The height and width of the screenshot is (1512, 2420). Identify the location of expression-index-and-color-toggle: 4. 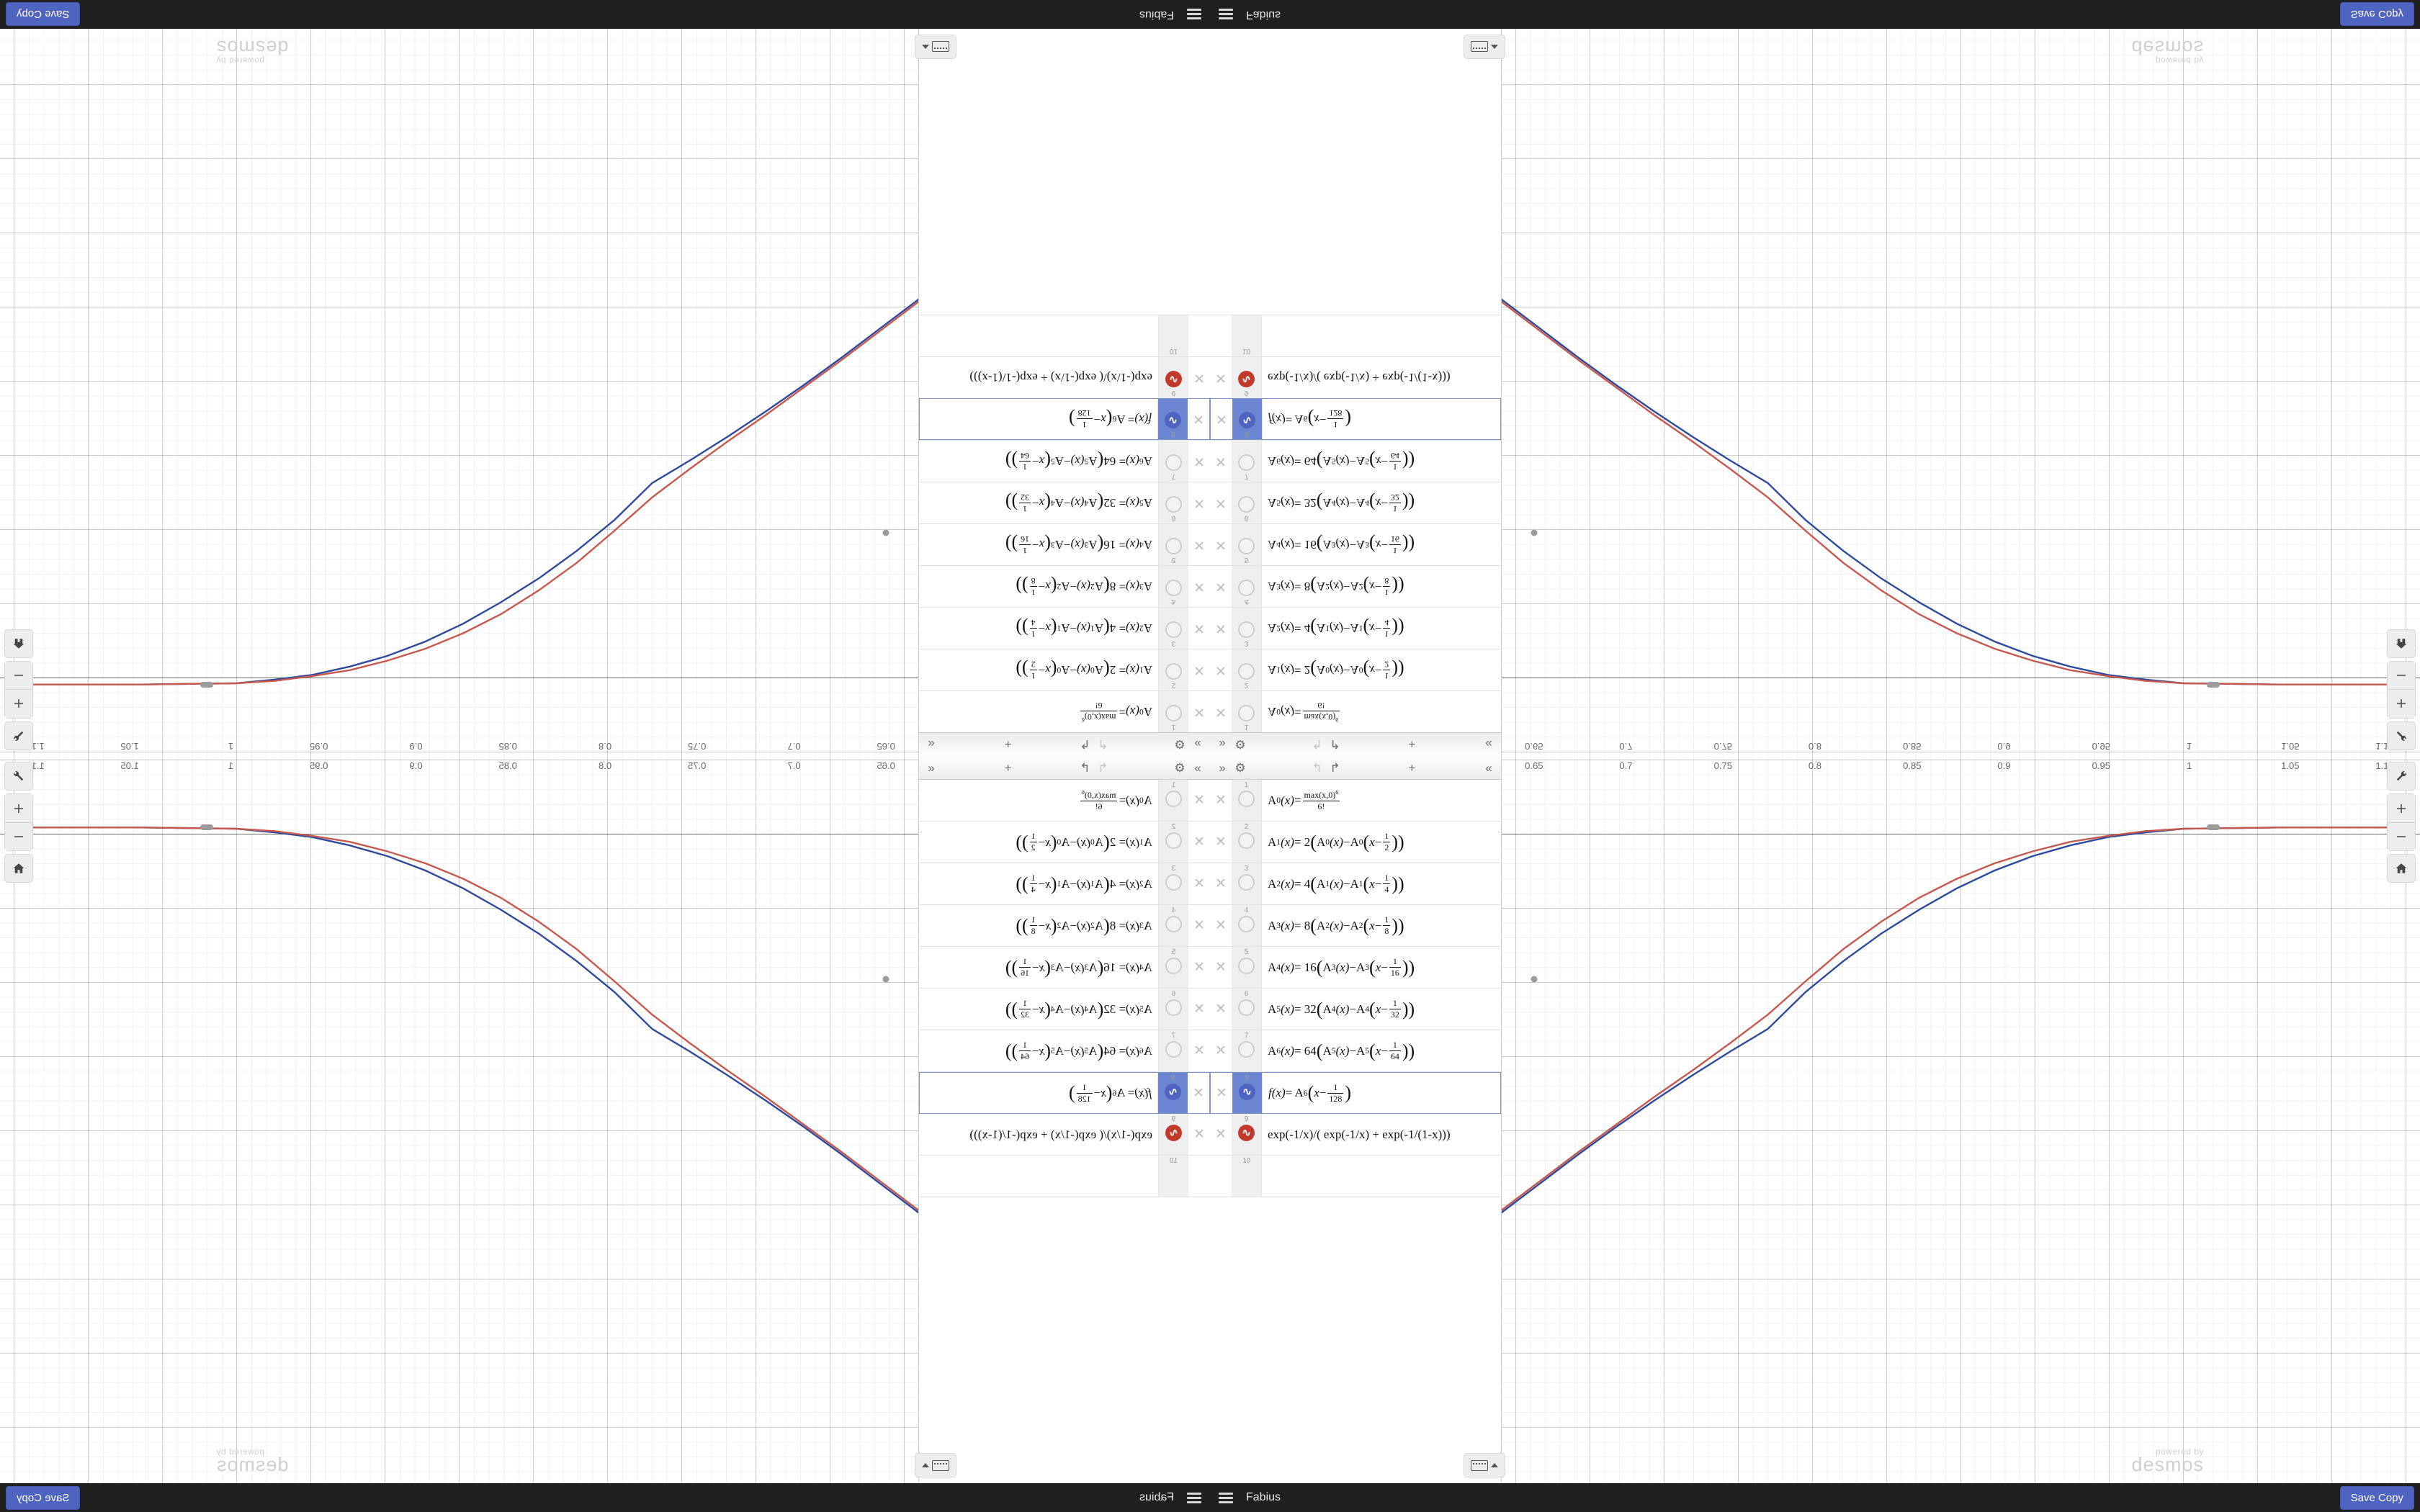
(1247, 586).